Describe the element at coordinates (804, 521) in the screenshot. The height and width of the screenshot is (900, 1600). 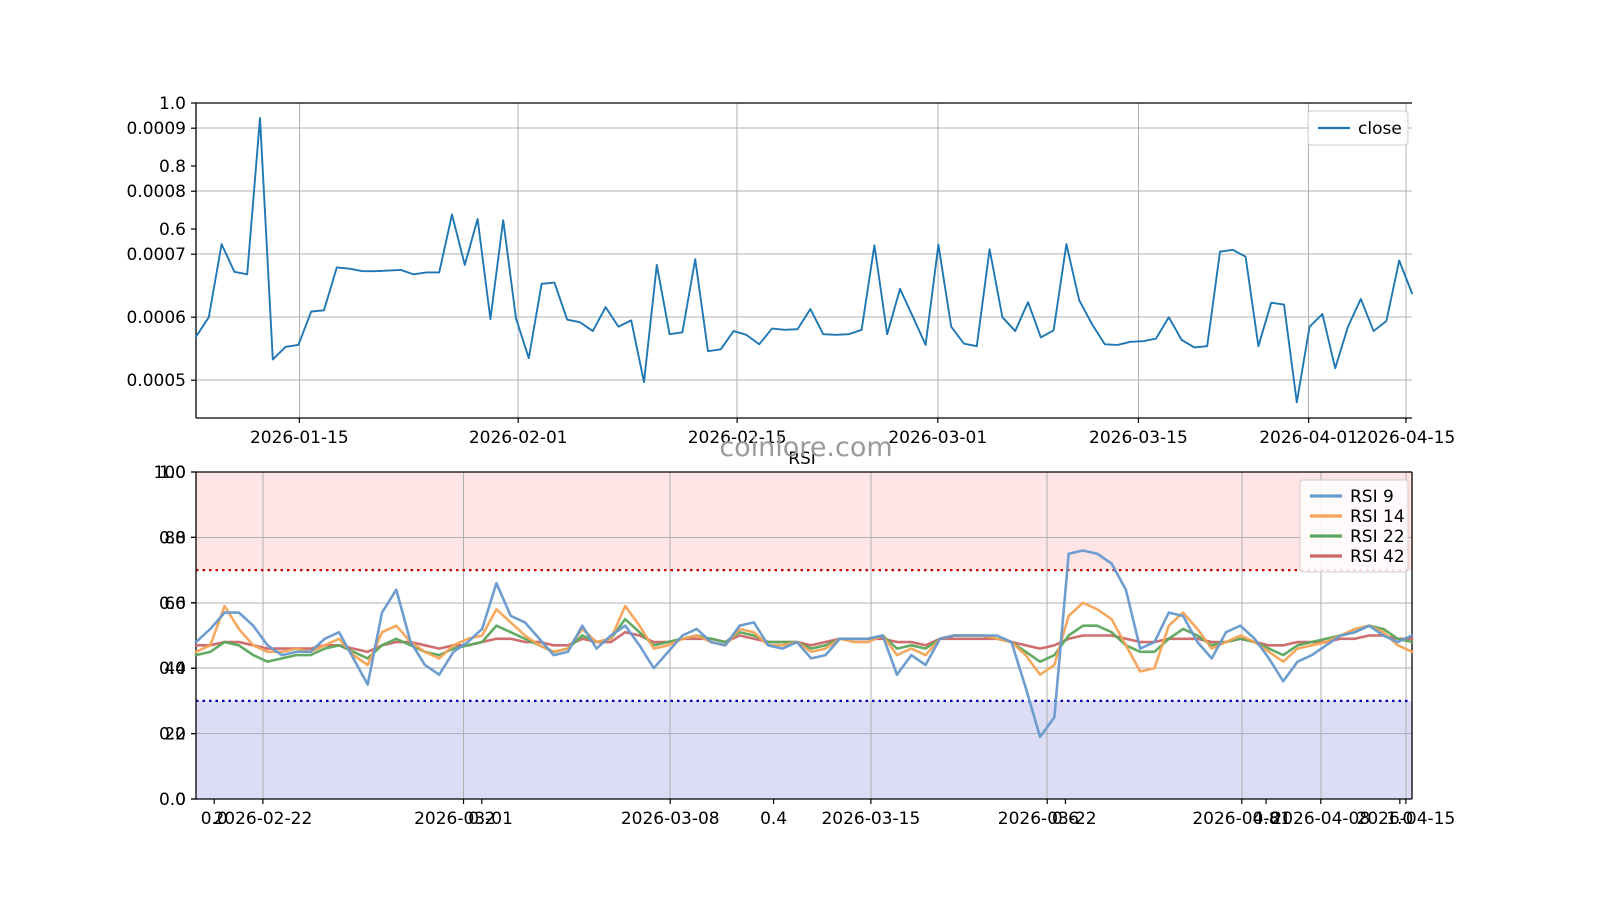
I see `rsi-overbought-band` at that location.